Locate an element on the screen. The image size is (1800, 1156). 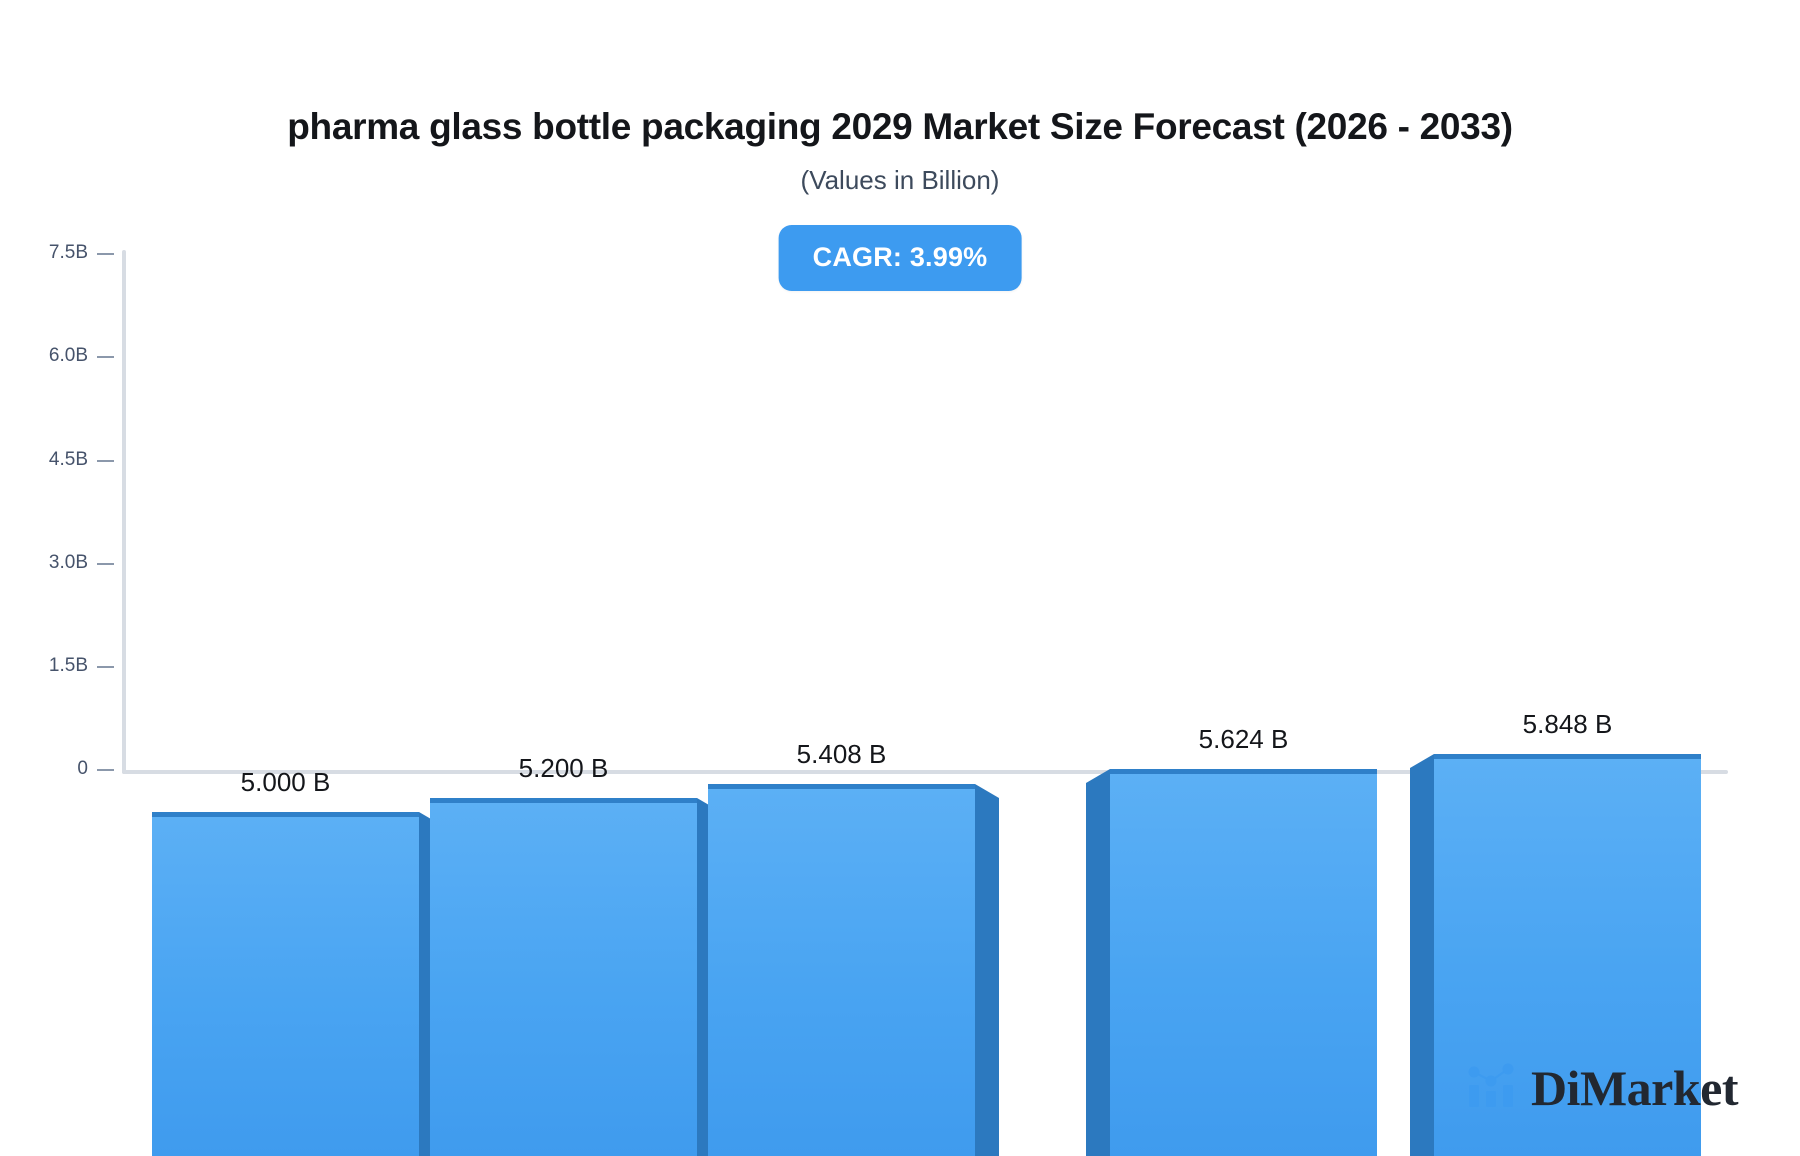
x-axis-line is located at coordinates (925, 772).